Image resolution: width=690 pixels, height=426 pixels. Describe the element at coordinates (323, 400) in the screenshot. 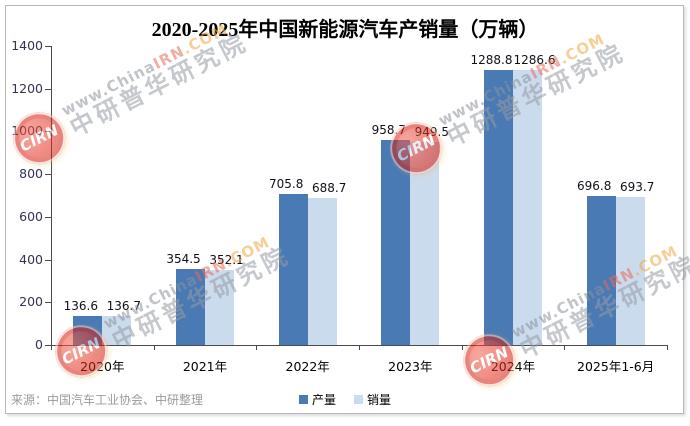

I see `legend-label-production: 产量` at that location.